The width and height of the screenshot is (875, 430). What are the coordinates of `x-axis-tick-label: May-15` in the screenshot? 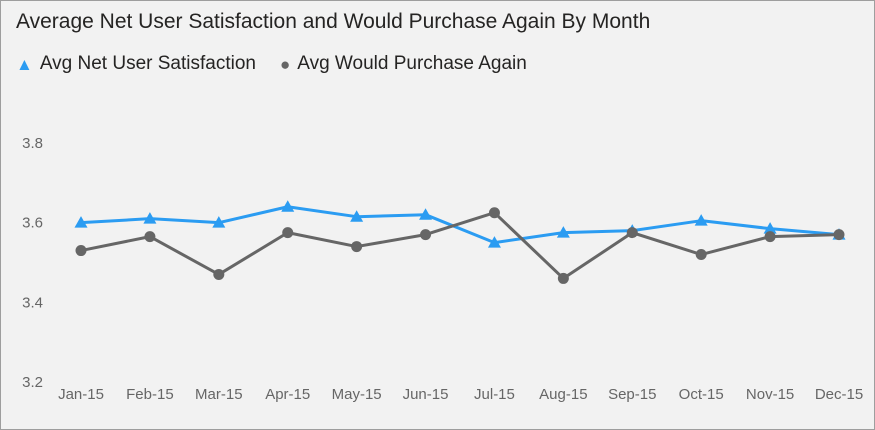 It's located at (357, 394).